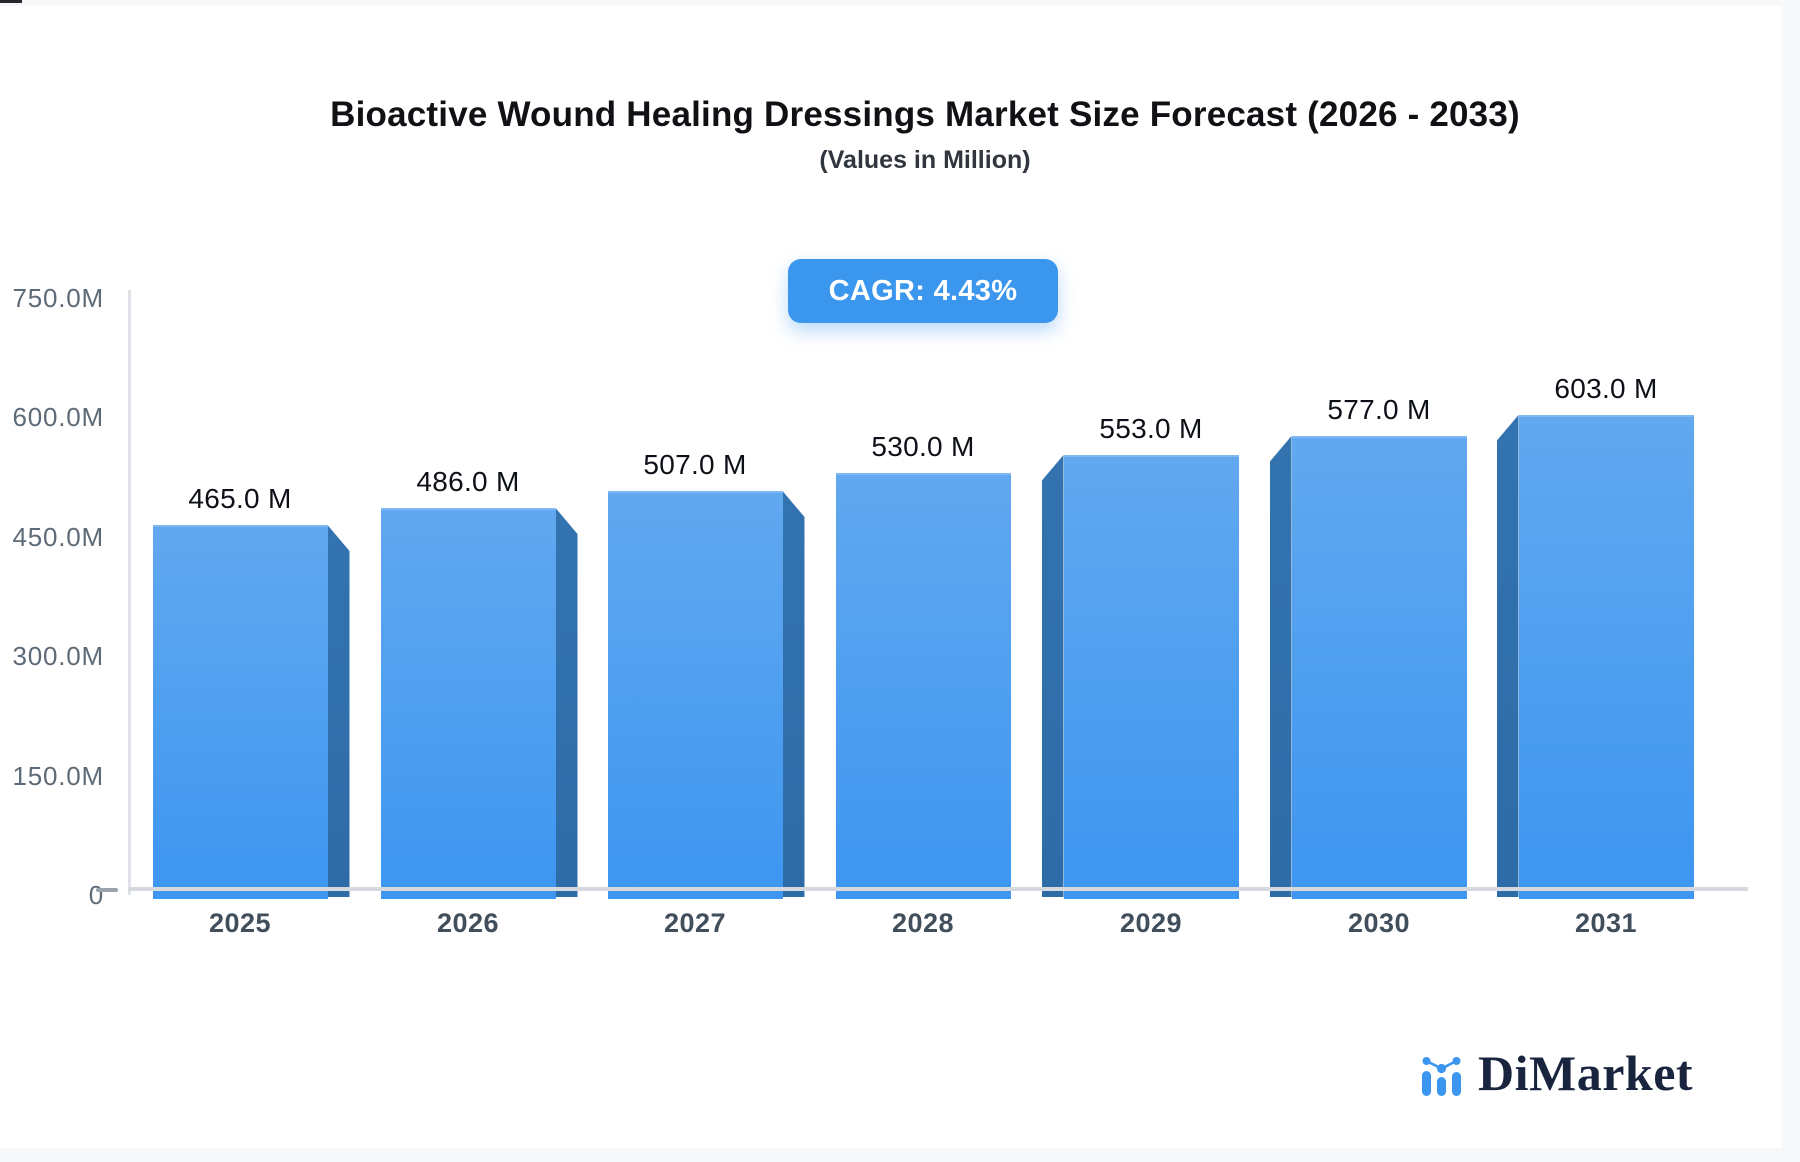 Image resolution: width=1800 pixels, height=1162 pixels. What do you see at coordinates (468, 481) in the screenshot?
I see `bar-value-label: 486.0 M` at bounding box center [468, 481].